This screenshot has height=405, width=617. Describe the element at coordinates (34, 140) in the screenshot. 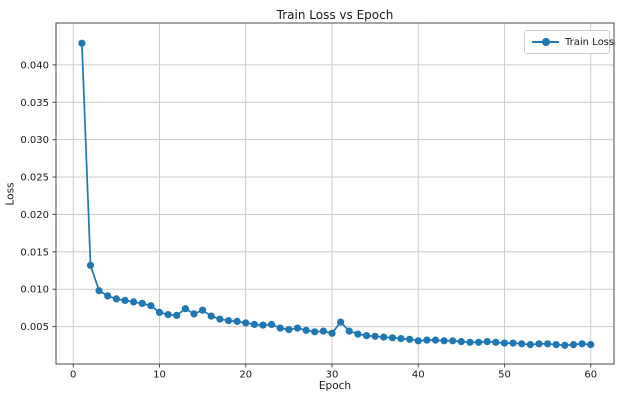

I see `y-tick-label: 0.030` at that location.